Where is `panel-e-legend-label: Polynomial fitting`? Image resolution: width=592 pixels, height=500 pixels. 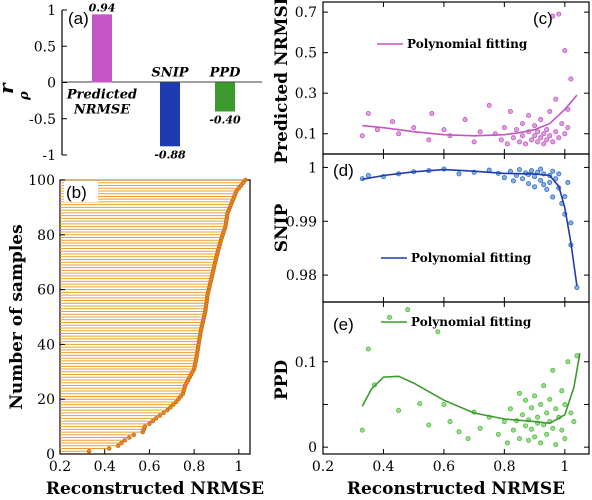
panel-e-legend-label: Polynomial fitting is located at coordinates (471, 322).